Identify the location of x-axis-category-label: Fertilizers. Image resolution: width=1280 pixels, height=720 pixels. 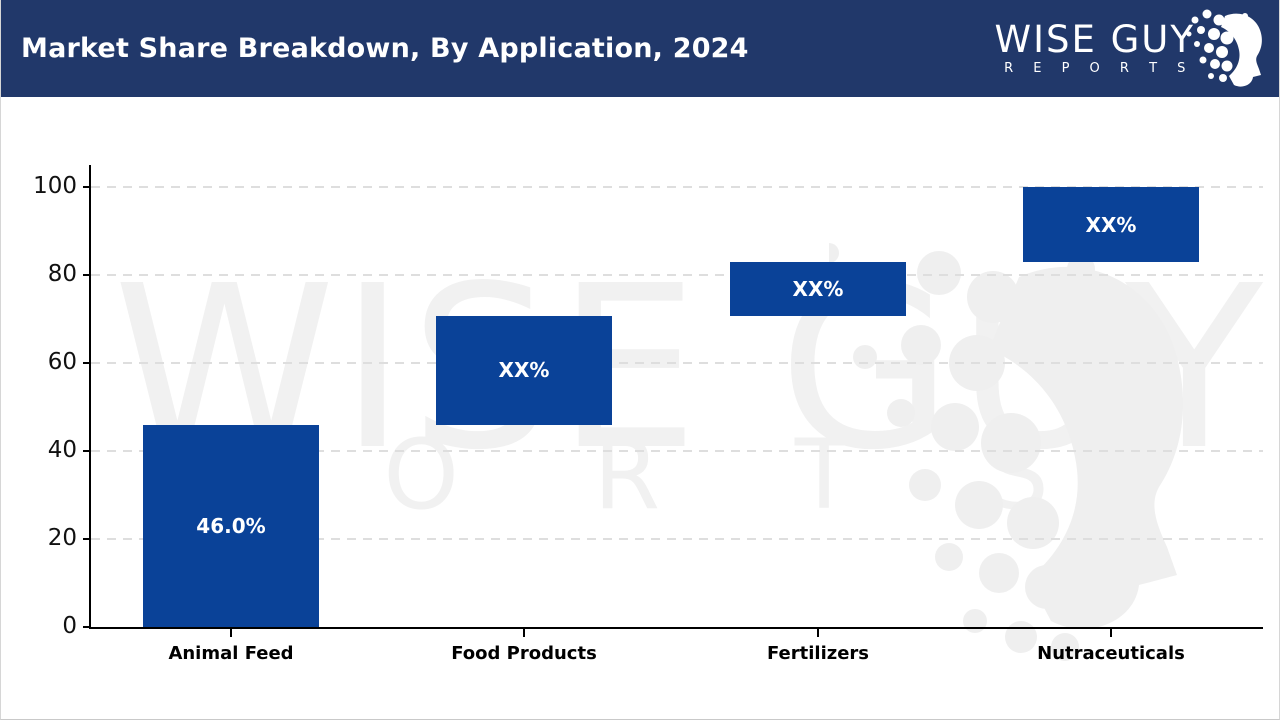
(818, 653).